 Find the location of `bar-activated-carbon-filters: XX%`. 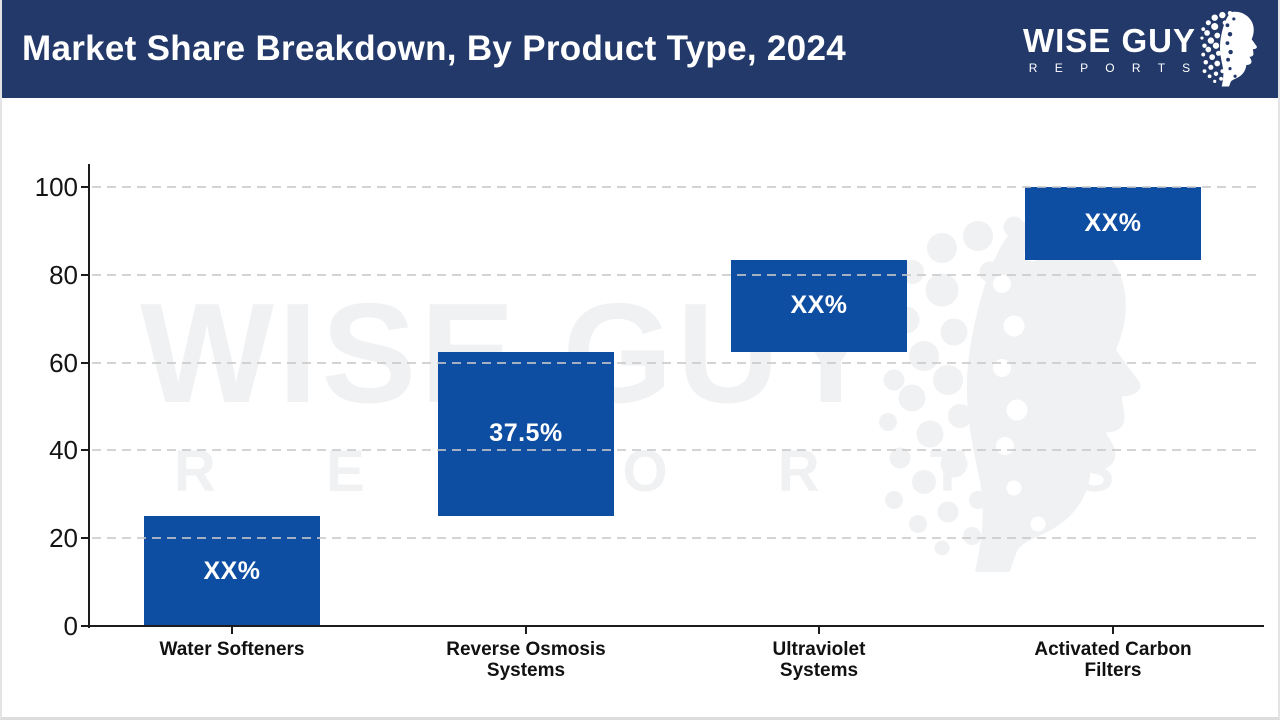

bar-activated-carbon-filters: XX% is located at coordinates (1113, 224).